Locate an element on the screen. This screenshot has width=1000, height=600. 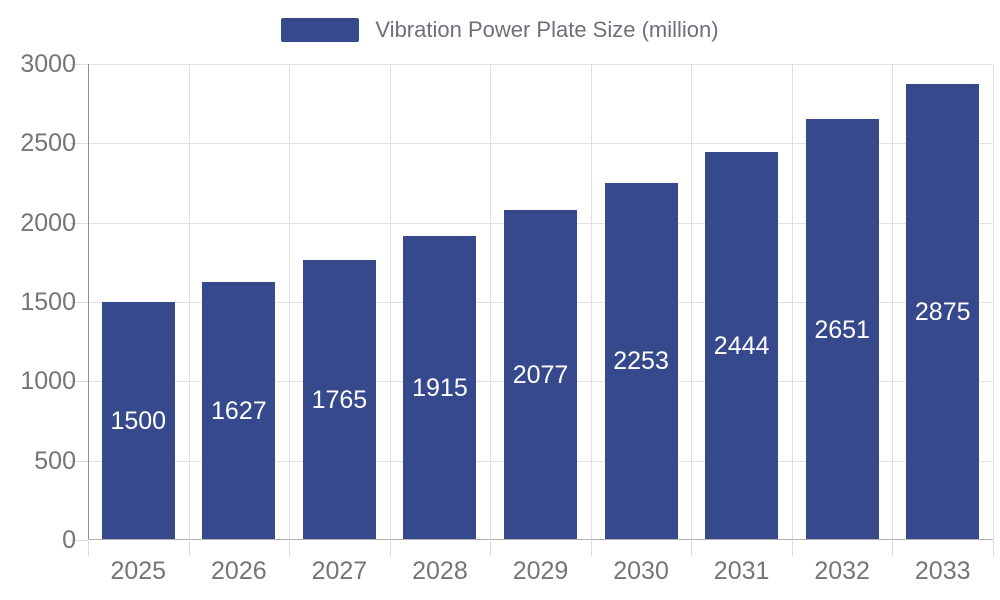
bar: 1765 is located at coordinates (339, 399).